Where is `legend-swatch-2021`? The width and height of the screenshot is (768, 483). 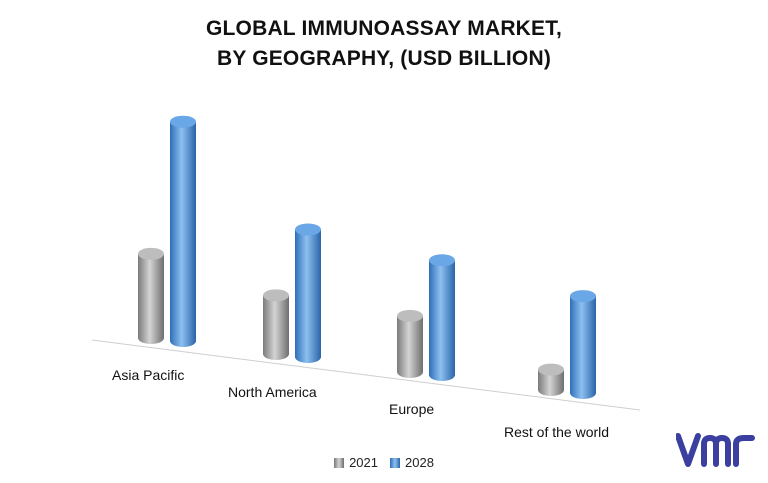
legend-swatch-2021 is located at coordinates (339, 462).